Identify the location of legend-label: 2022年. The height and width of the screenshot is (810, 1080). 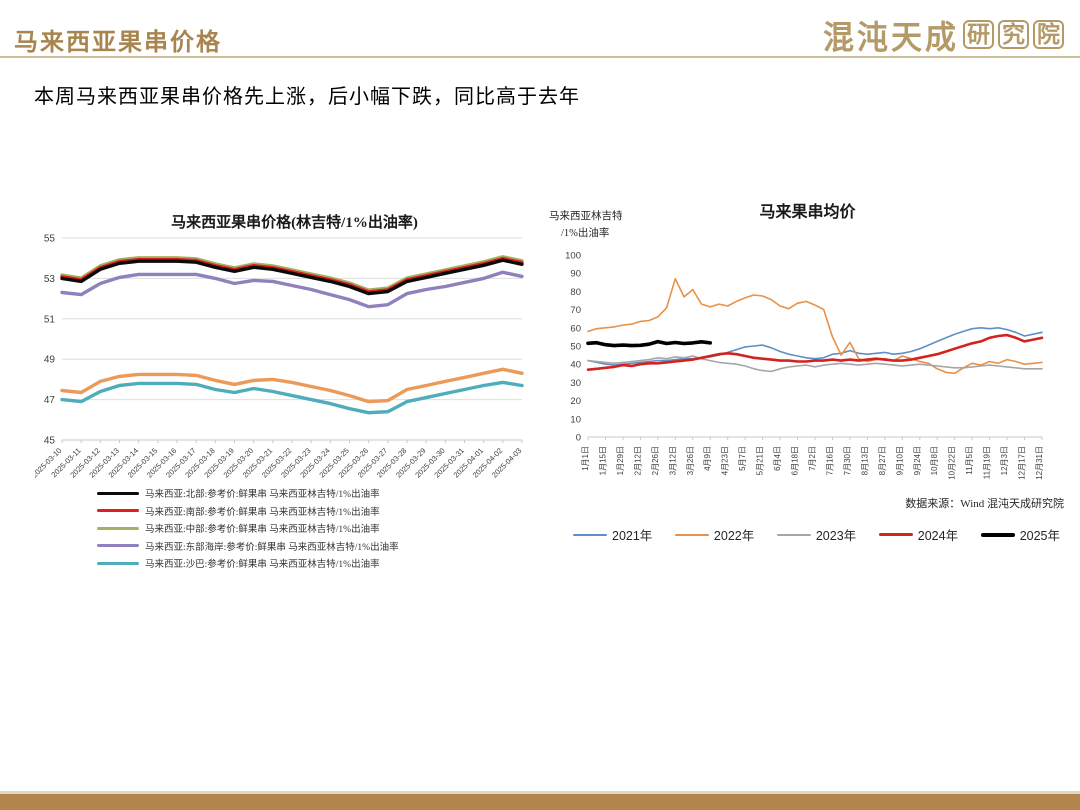
(734, 536).